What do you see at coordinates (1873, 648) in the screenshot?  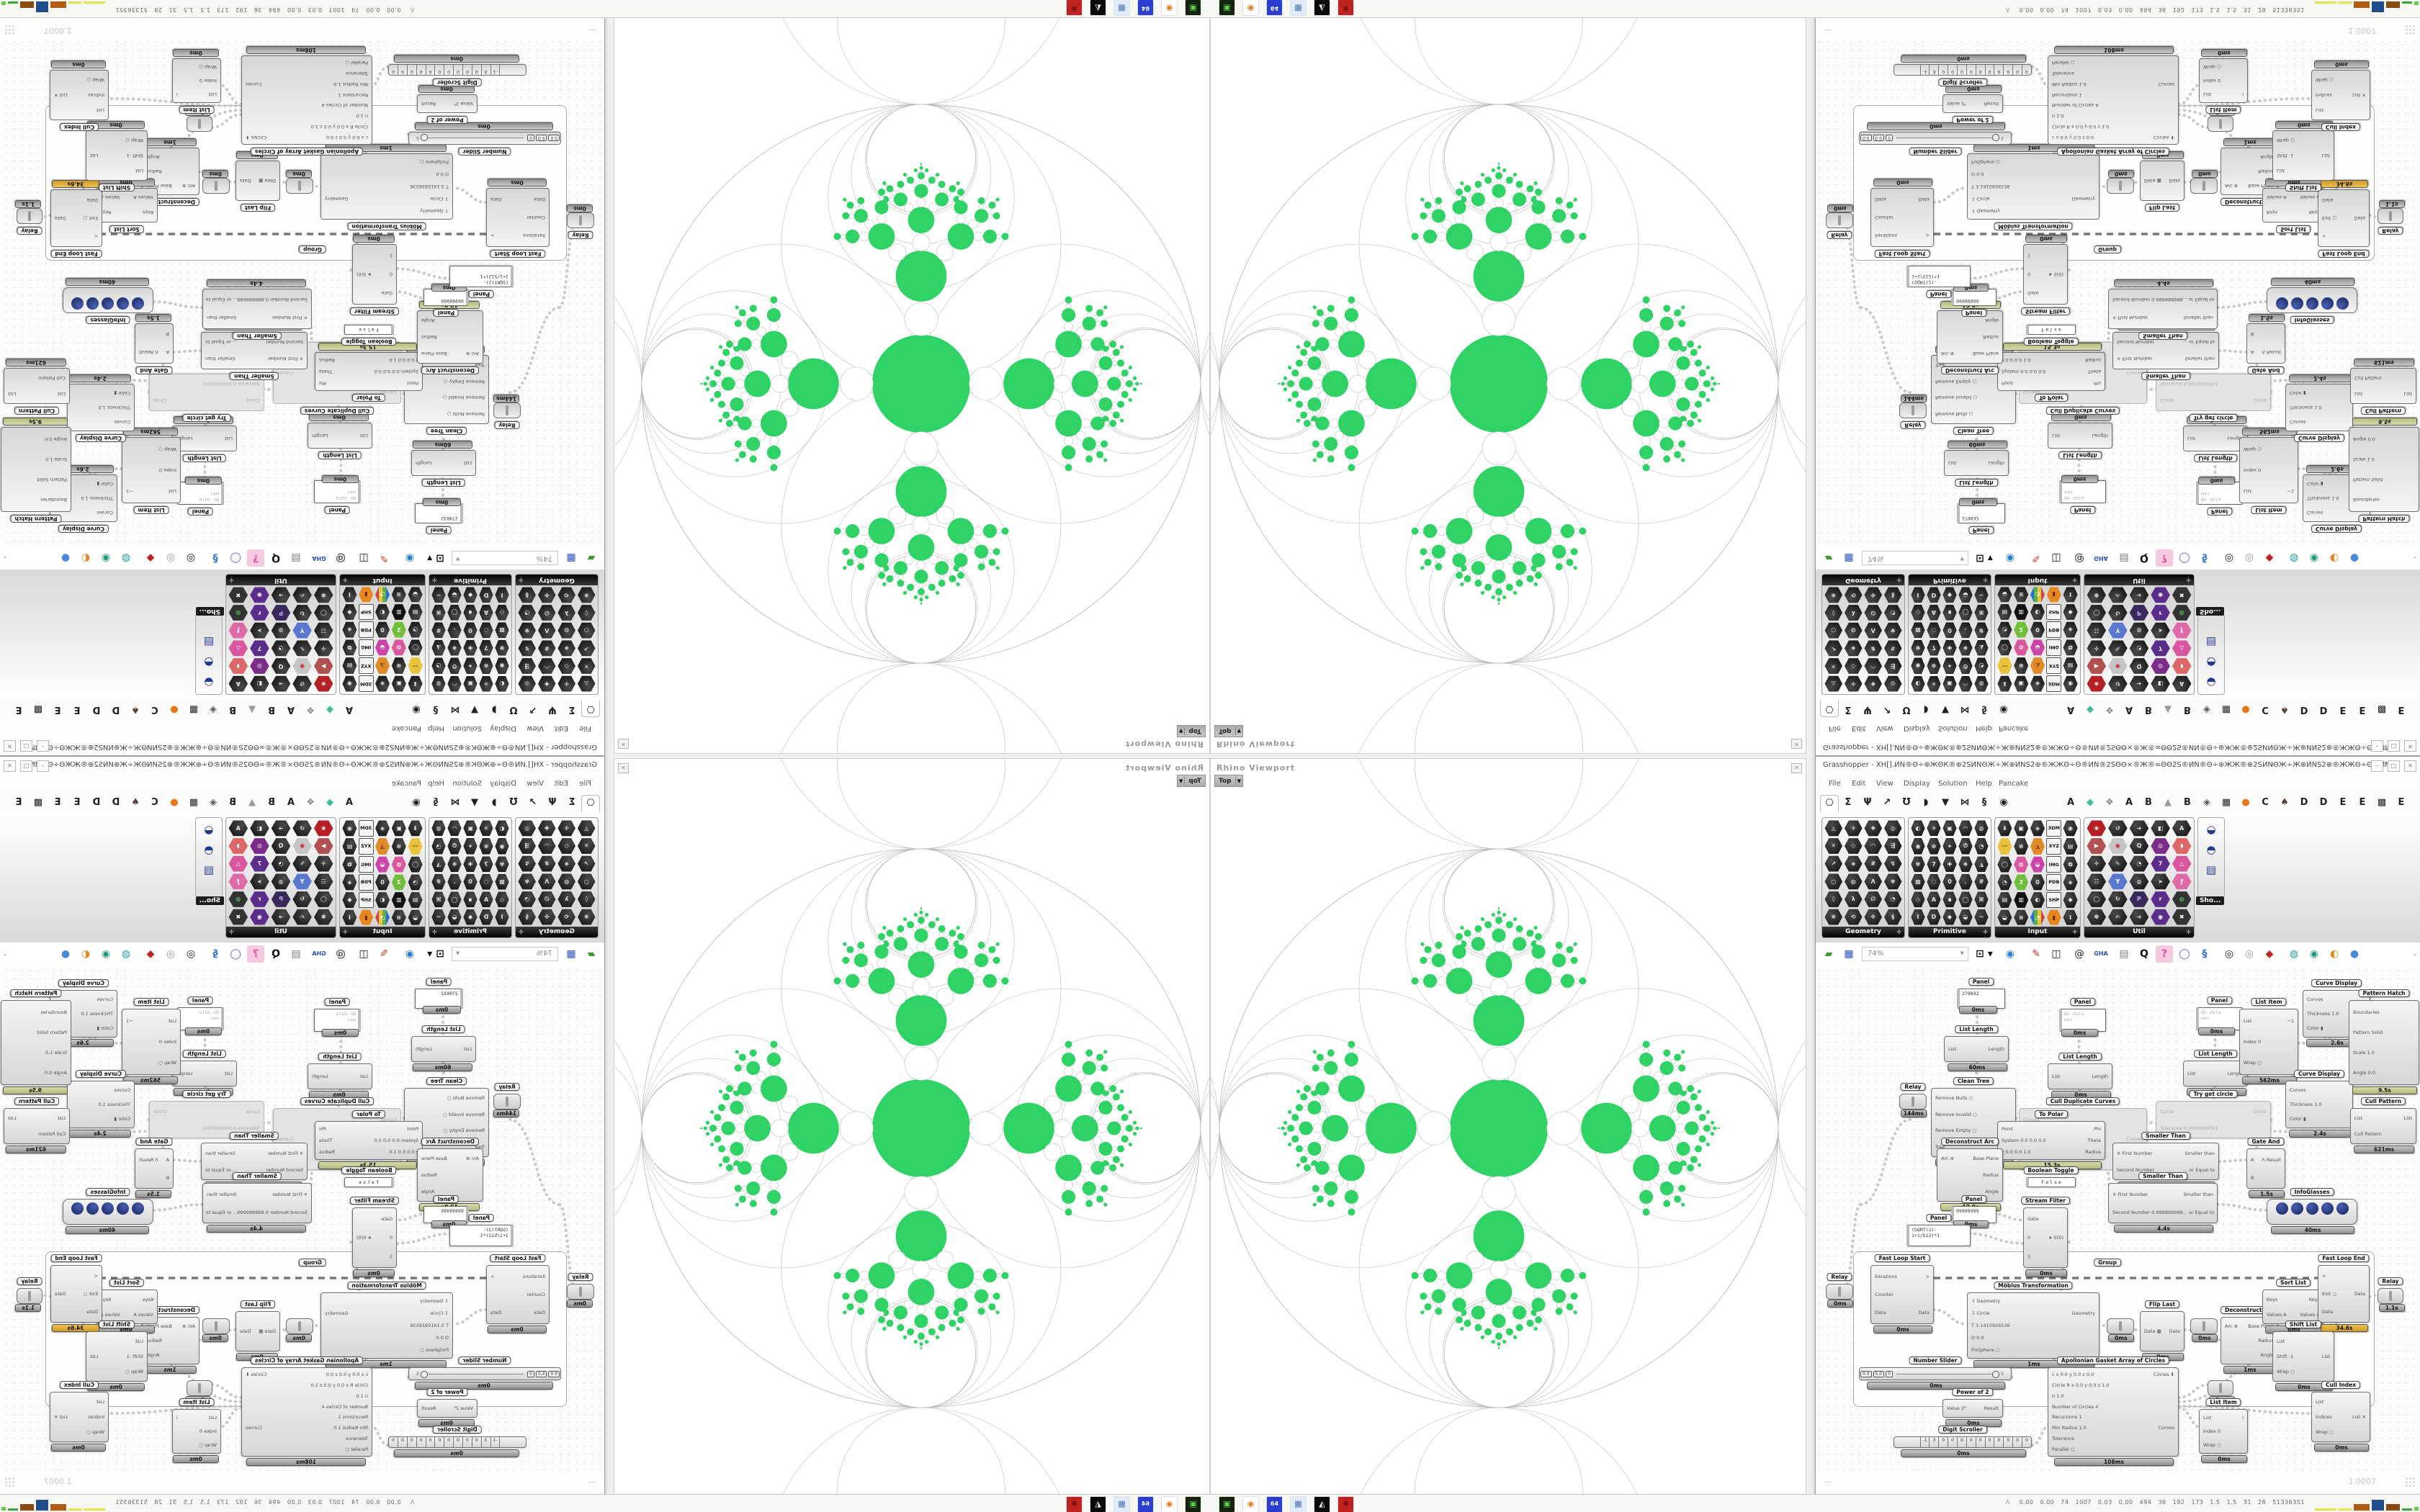 I see `component-icon: #` at bounding box center [1873, 648].